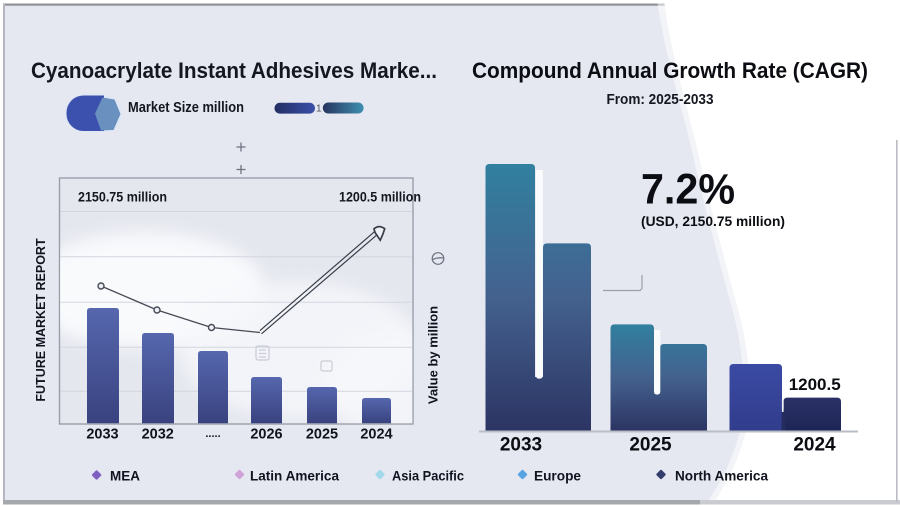 The image size is (900, 506). What do you see at coordinates (660, 99) in the screenshot?
I see `svg-text: From: 2025-2033` at bounding box center [660, 99].